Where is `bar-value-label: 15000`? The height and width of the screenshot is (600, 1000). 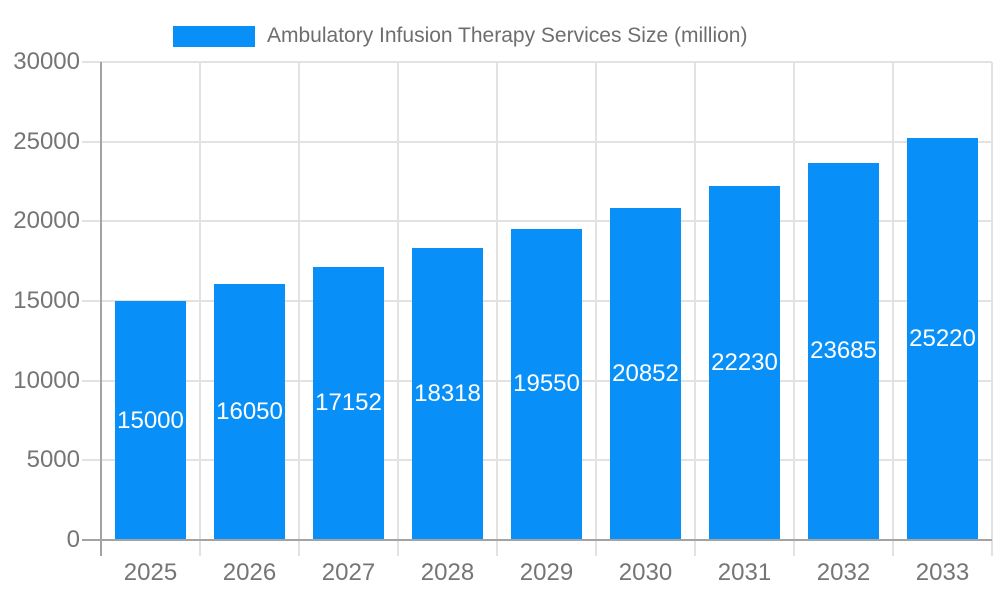
bar-value-label: 15000 is located at coordinates (150, 420).